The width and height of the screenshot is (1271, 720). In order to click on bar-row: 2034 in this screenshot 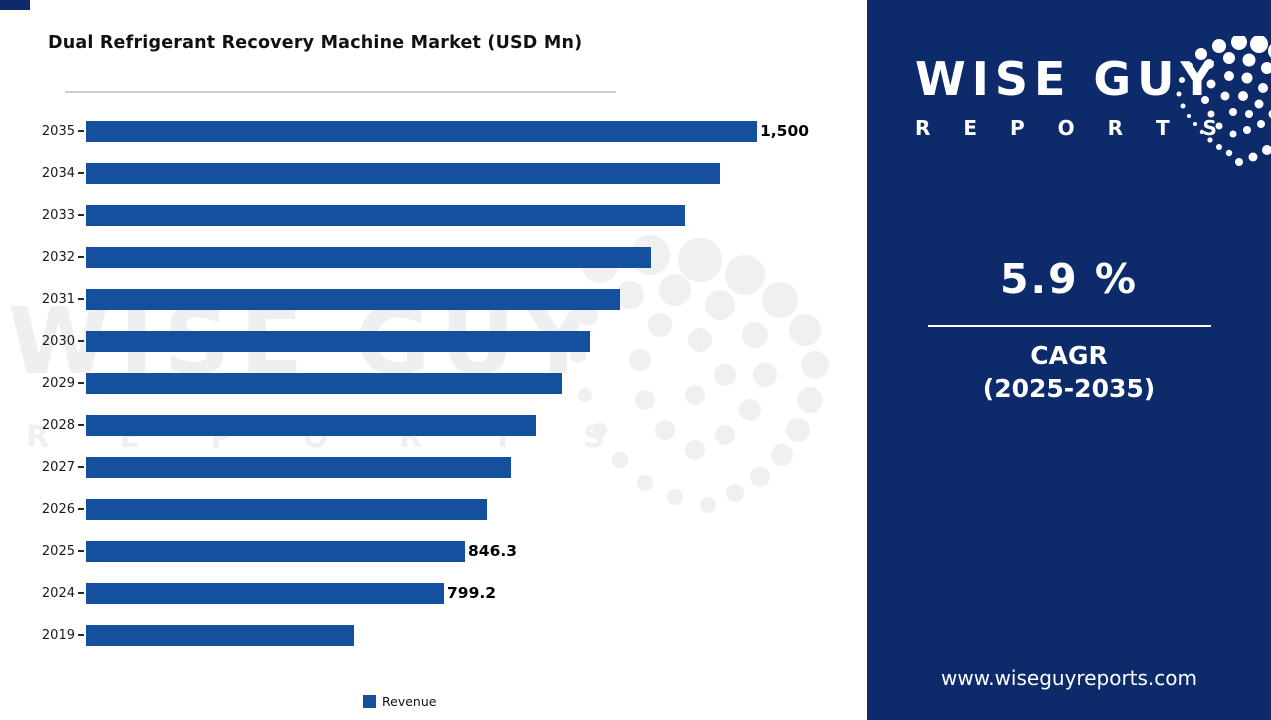, I will do `click(433, 173)`.